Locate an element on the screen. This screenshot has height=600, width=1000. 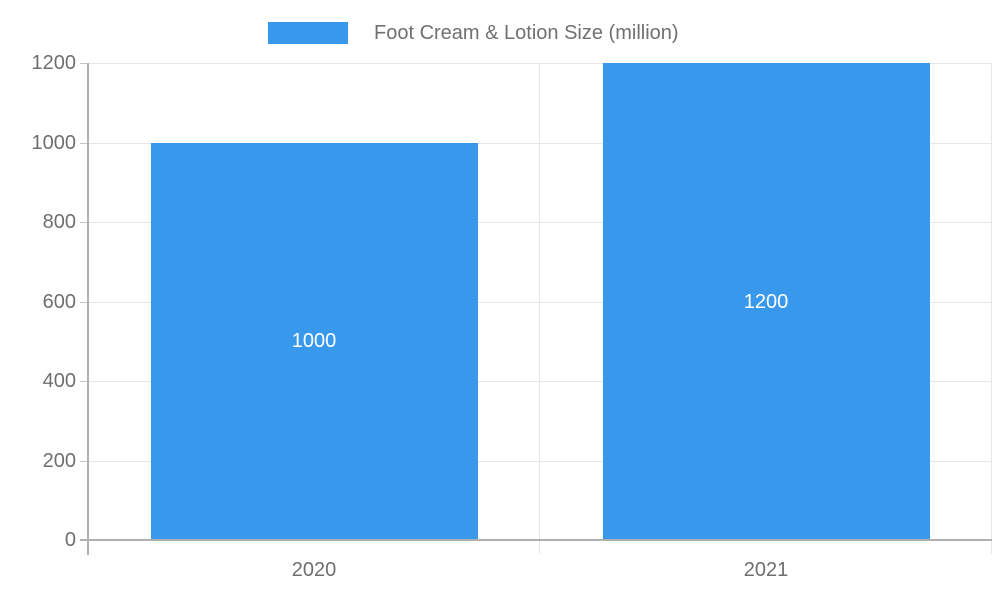
y-axis-label: 1000 is located at coordinates (54, 142).